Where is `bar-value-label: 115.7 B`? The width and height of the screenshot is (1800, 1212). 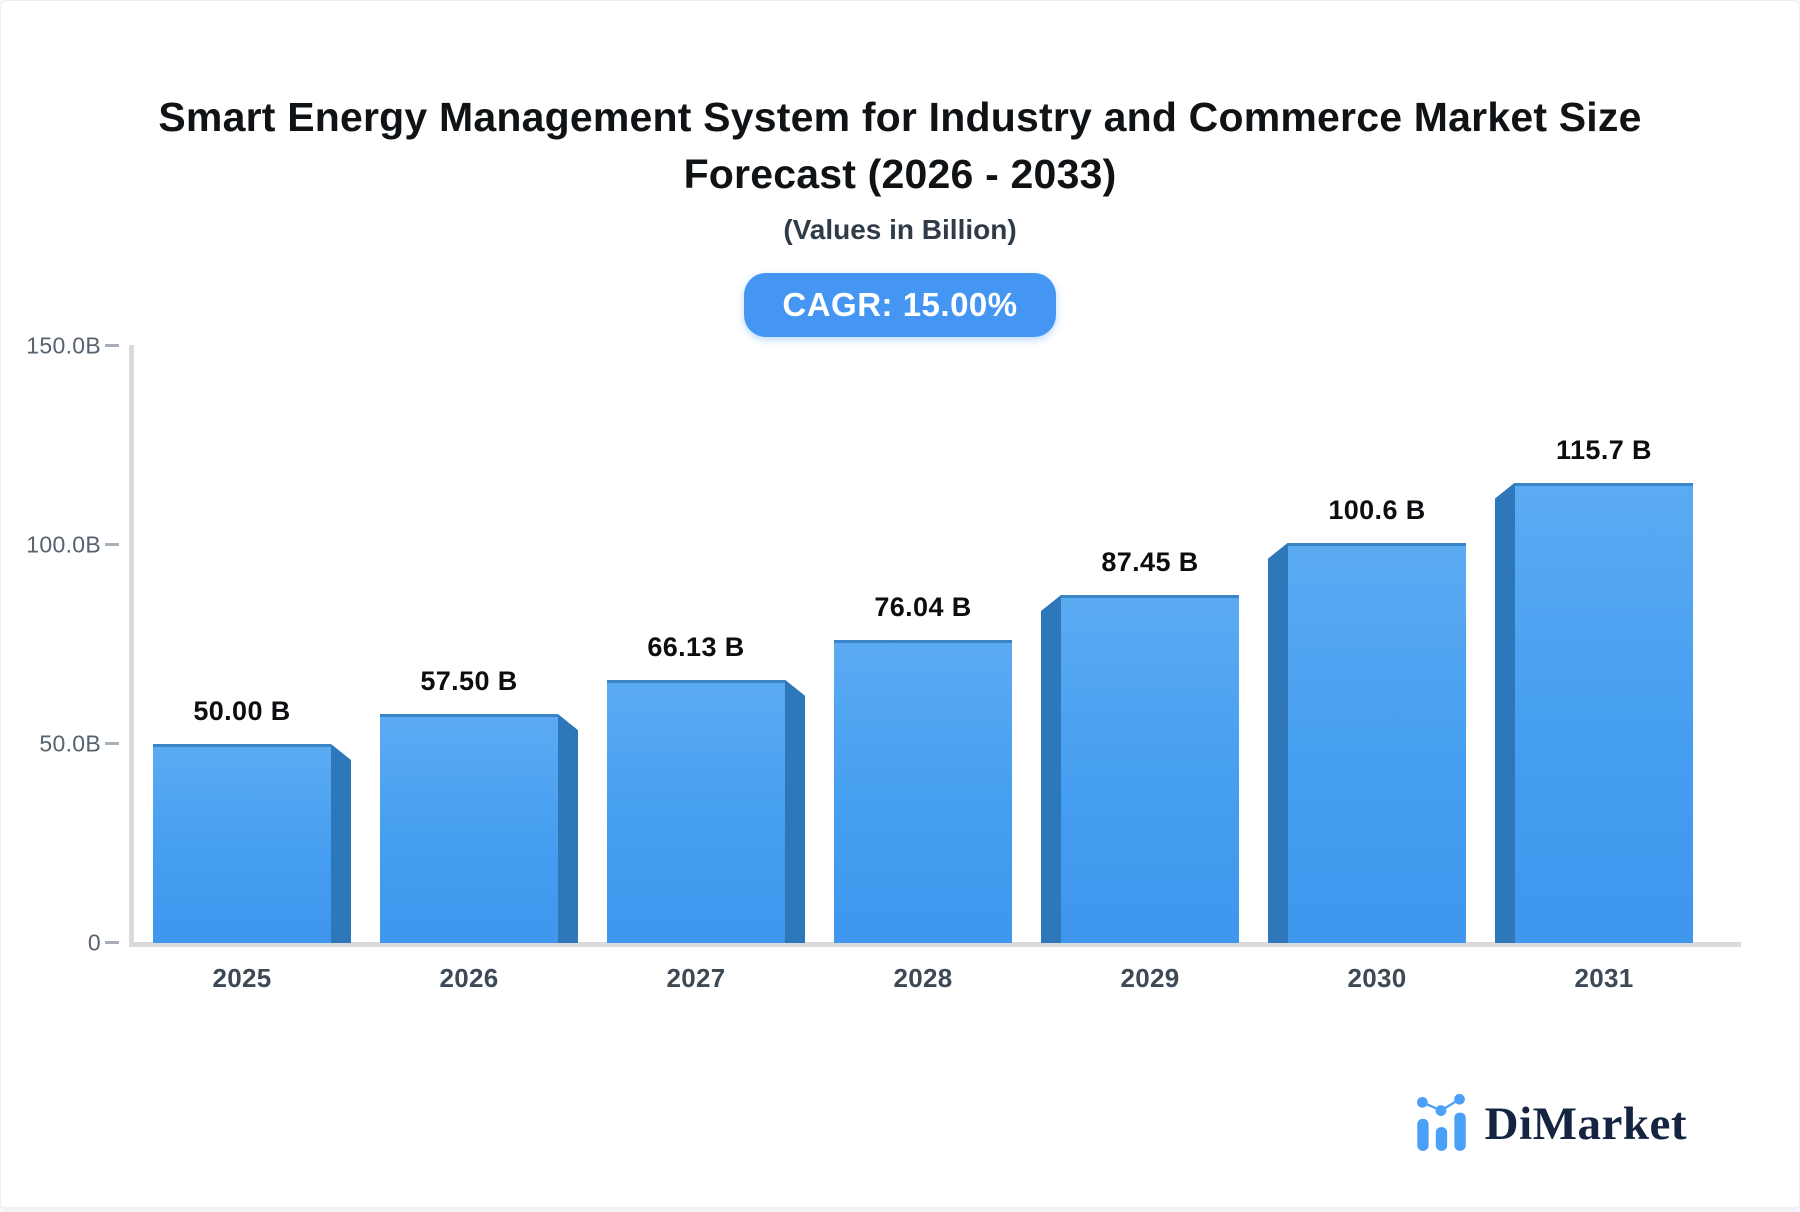
bar-value-label: 115.7 B is located at coordinates (1604, 449).